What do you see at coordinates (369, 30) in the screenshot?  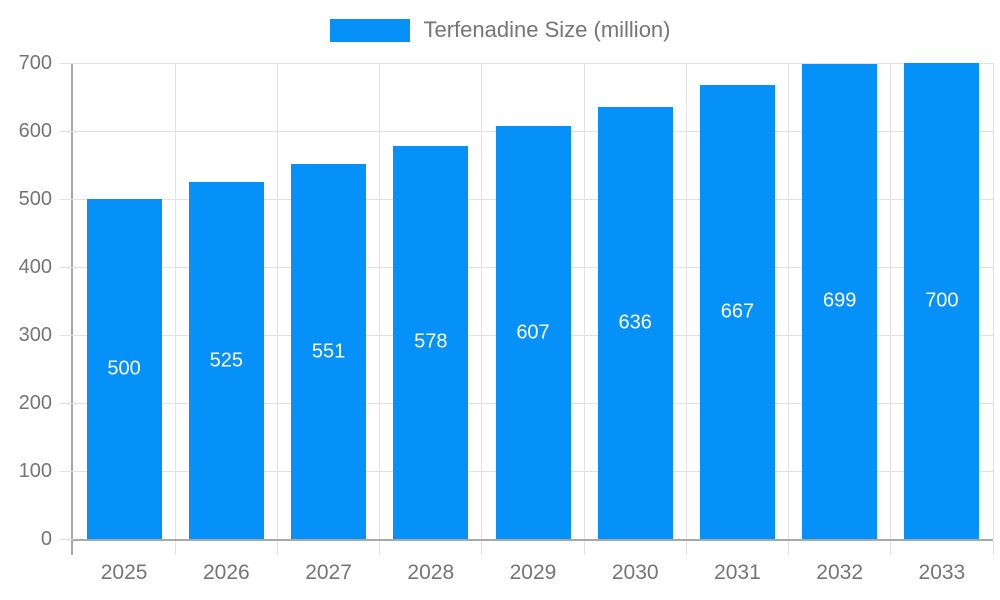 I see `legend-swatch` at bounding box center [369, 30].